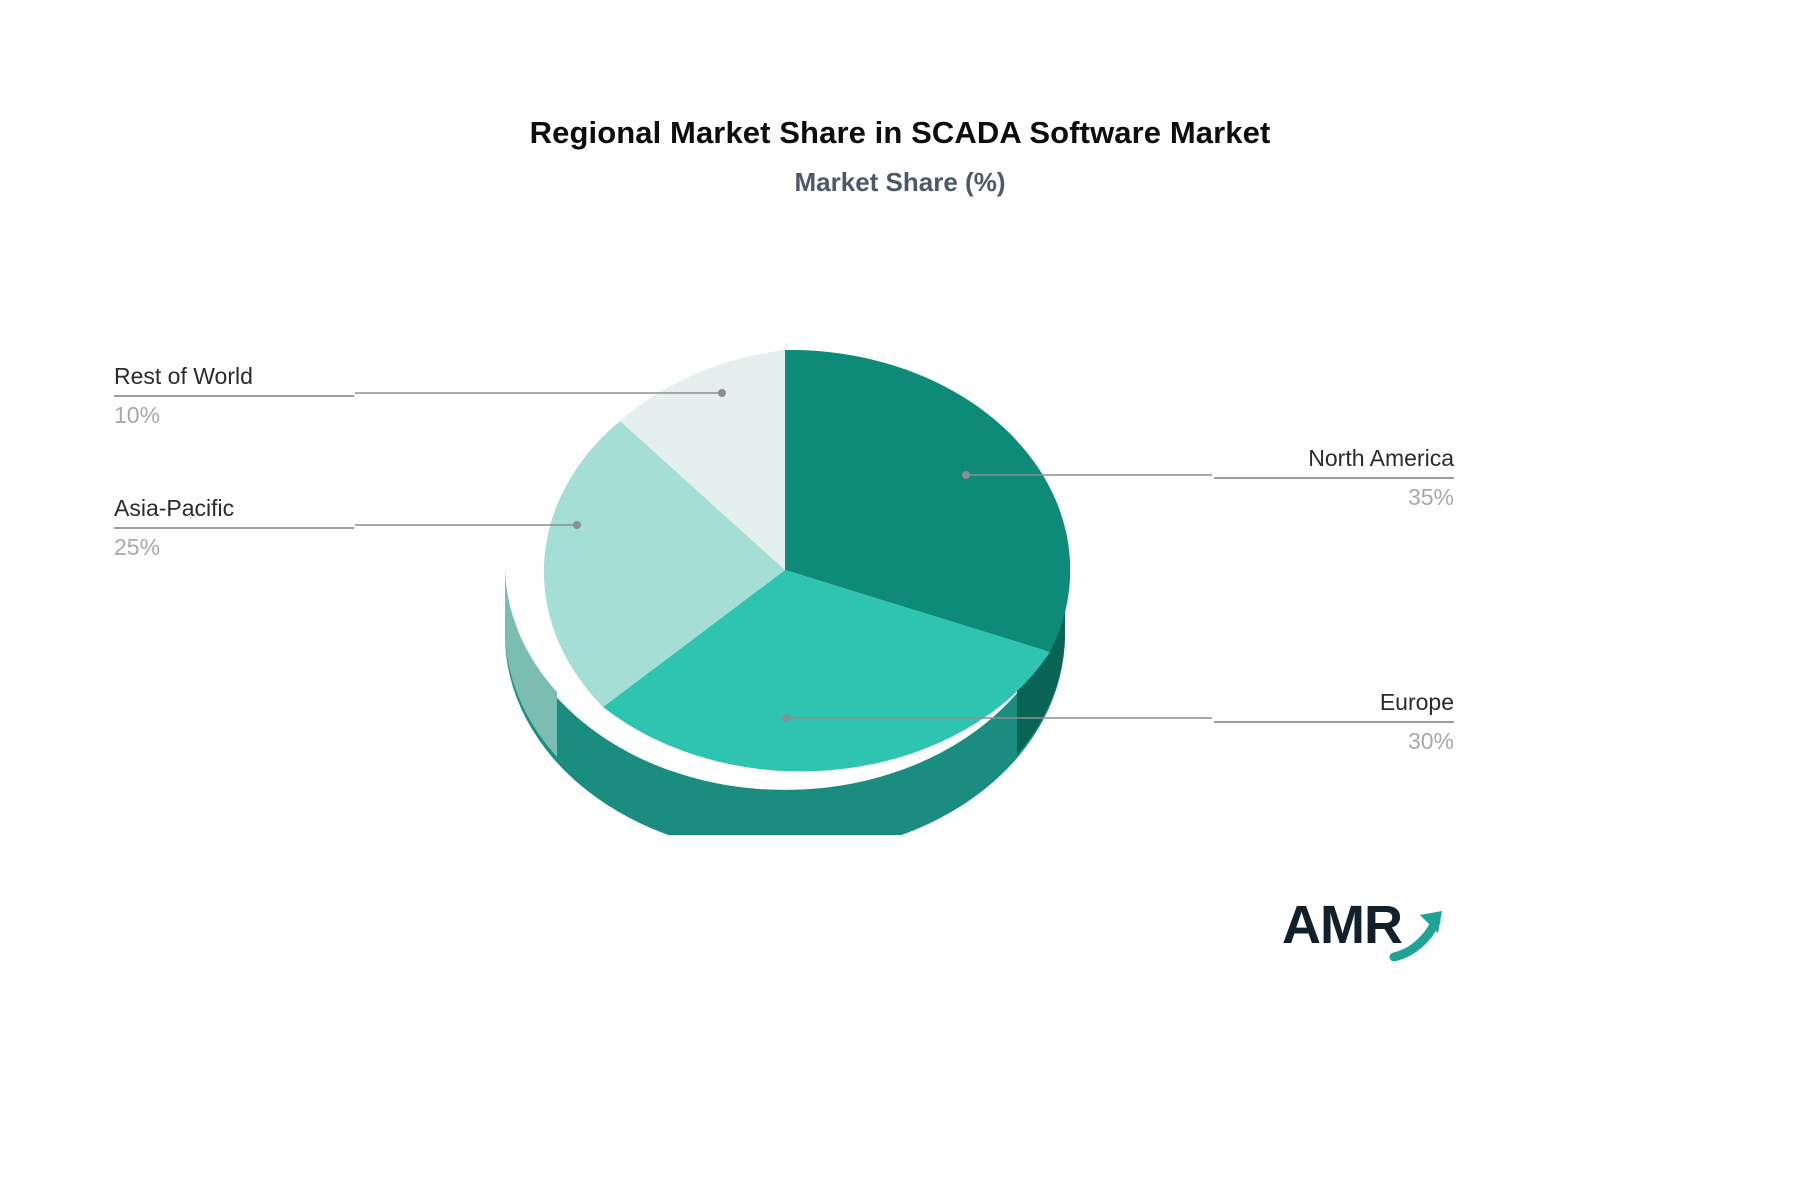 The image size is (1800, 1196). I want to click on chart-subtitle: Market Share (%), so click(900, 182).